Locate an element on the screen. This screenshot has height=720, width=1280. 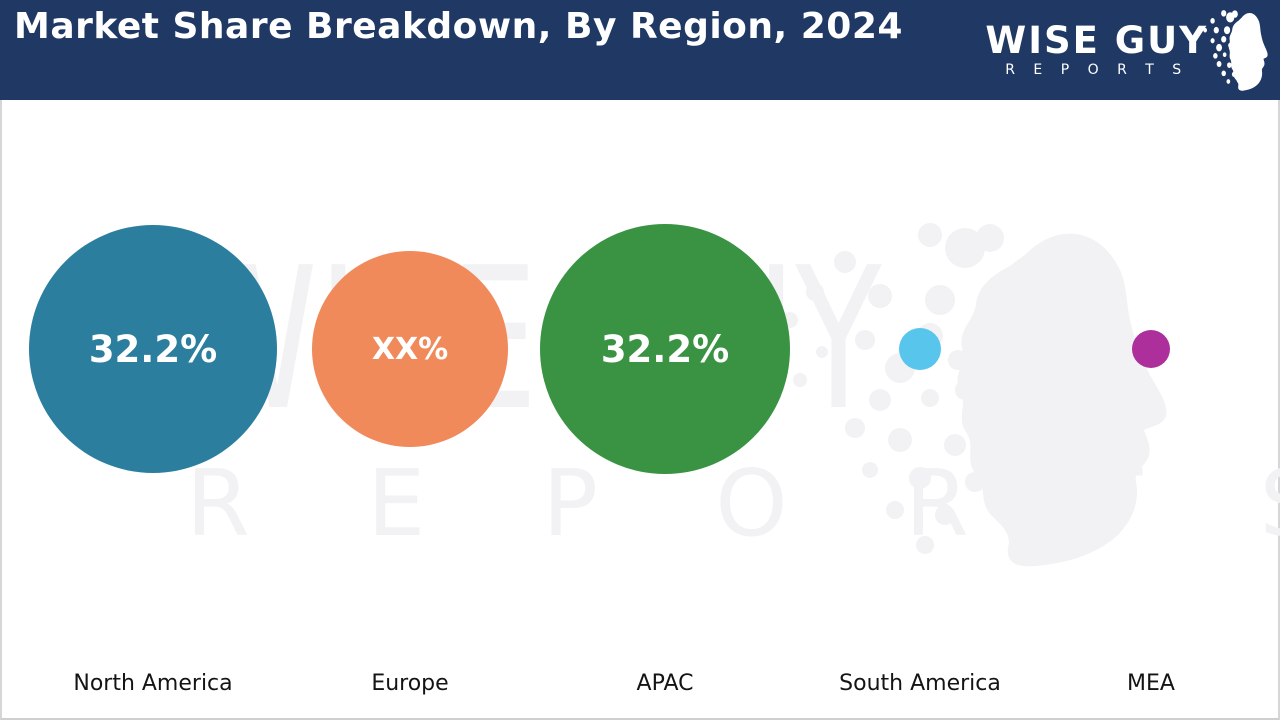
category-label-north-america: North America is located at coordinates (153, 683).